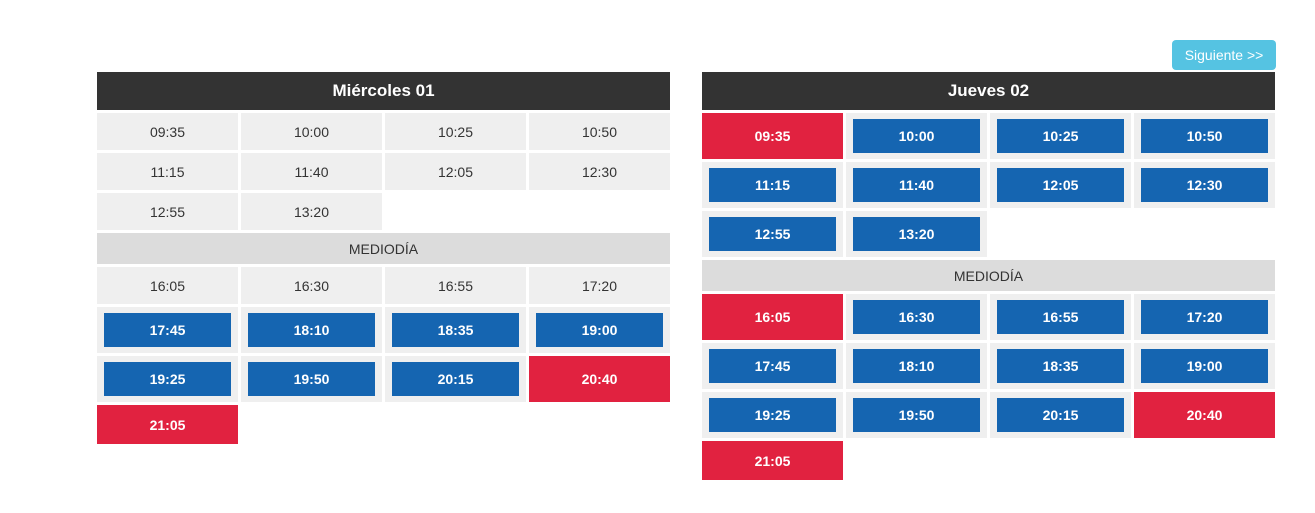  What do you see at coordinates (599, 171) in the screenshot?
I see `time-slot: 12:30` at bounding box center [599, 171].